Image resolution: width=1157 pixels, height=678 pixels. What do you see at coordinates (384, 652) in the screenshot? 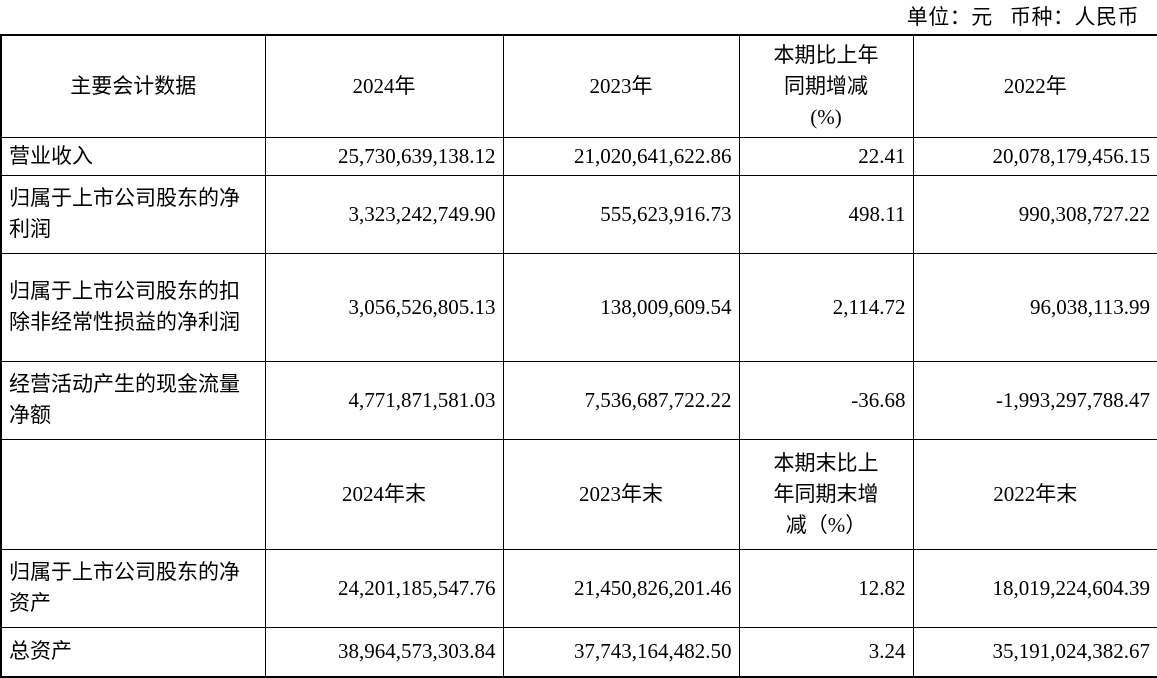
I see `cell-2024: 38,964,573,303.84` at bounding box center [384, 652].